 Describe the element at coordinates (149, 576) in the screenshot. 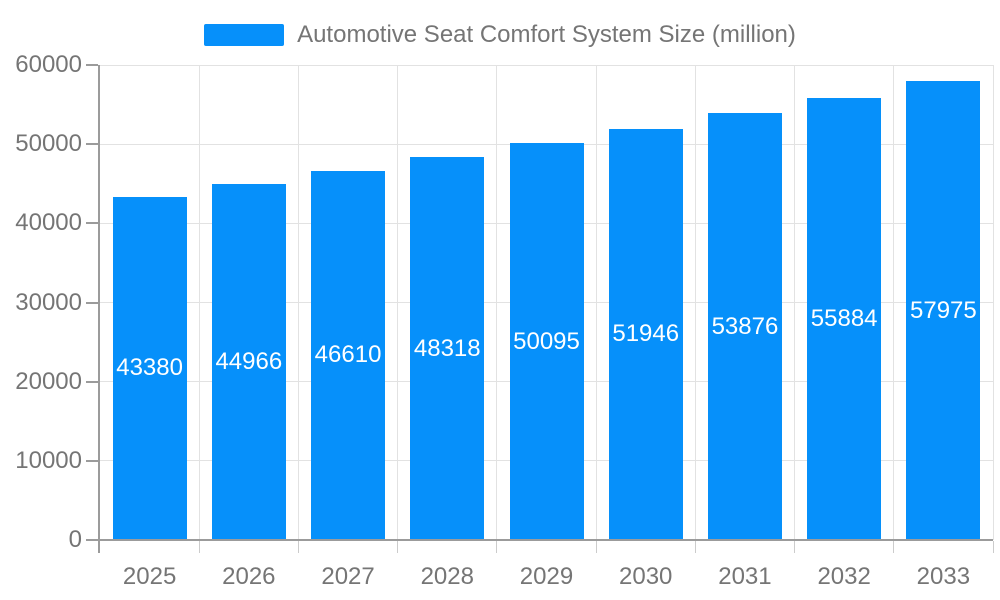

I see `x-axis-label: 2025` at that location.